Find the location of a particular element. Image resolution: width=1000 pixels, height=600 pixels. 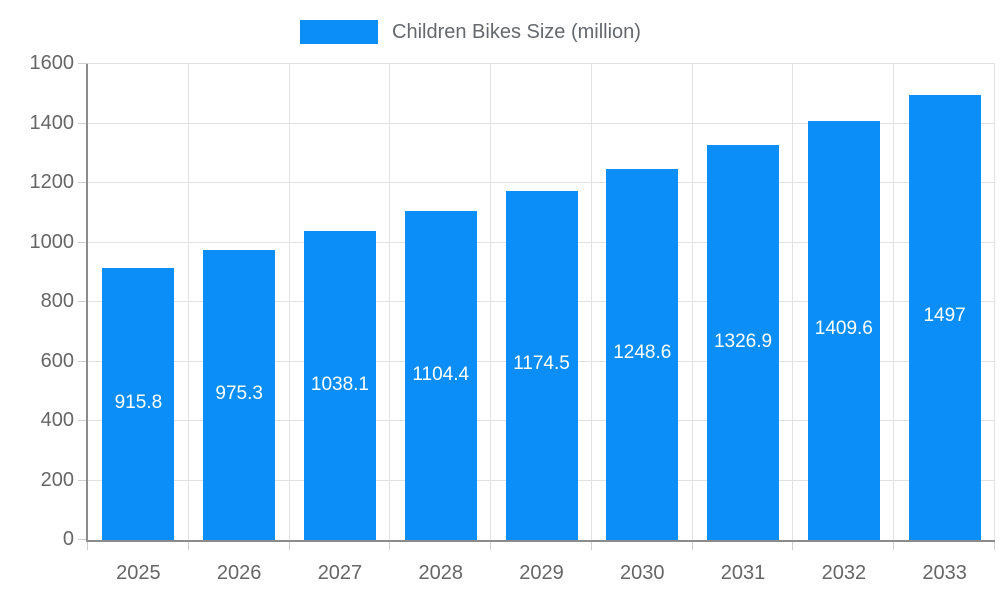

bar-value-label: 915.8 is located at coordinates (138, 402).